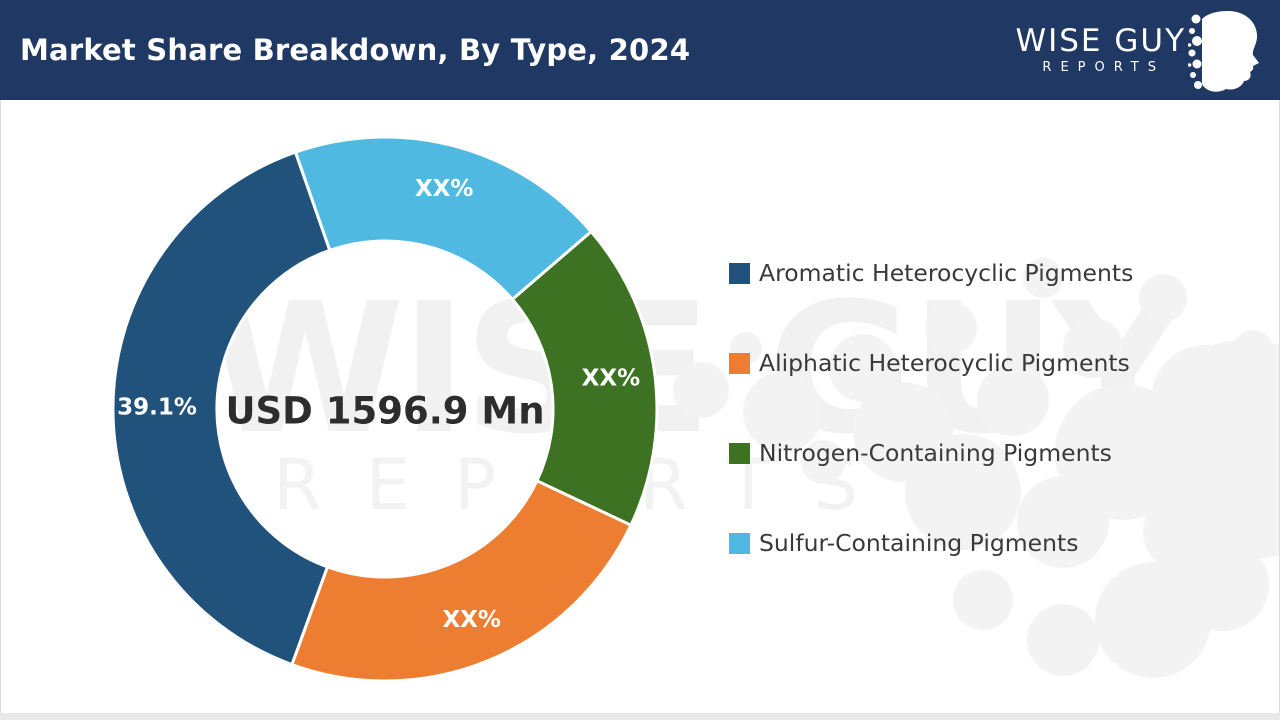 This screenshot has height=720, width=1280. I want to click on legend-item-aliphatic: Aliphatic Heterocyclic Pigments, so click(929, 363).